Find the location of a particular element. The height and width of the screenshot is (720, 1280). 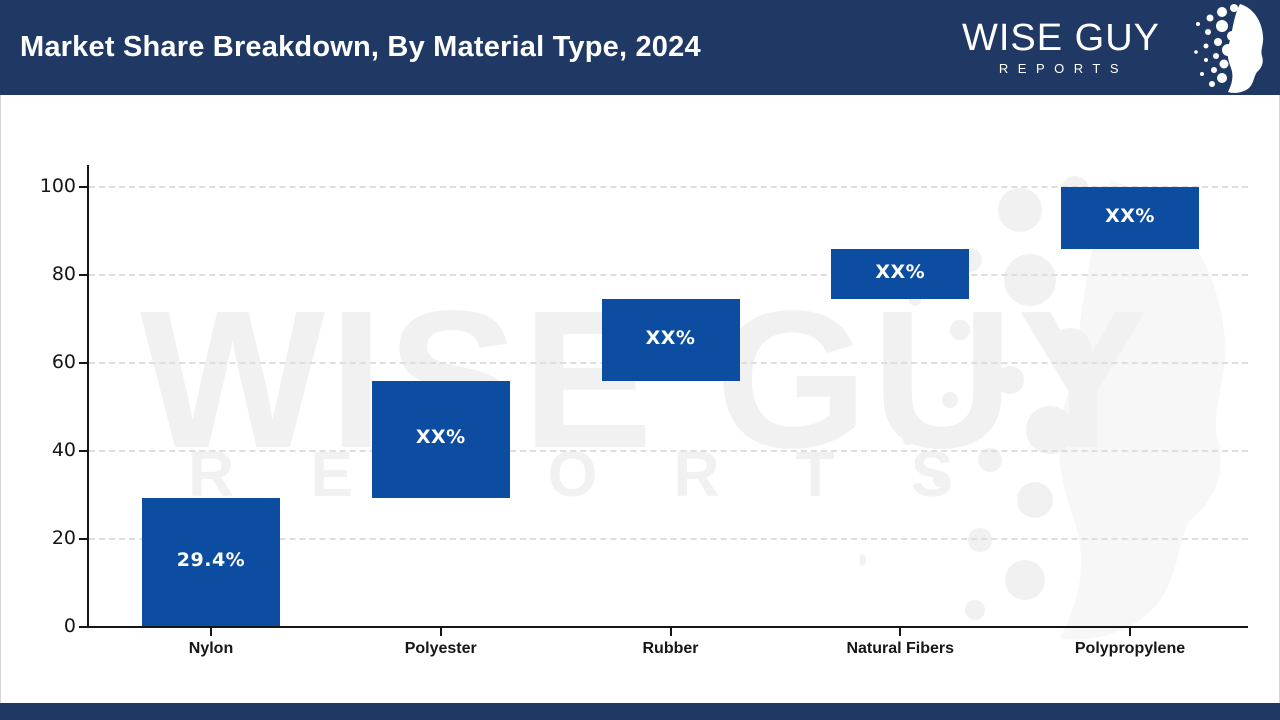

footer-bar is located at coordinates (640, 711).